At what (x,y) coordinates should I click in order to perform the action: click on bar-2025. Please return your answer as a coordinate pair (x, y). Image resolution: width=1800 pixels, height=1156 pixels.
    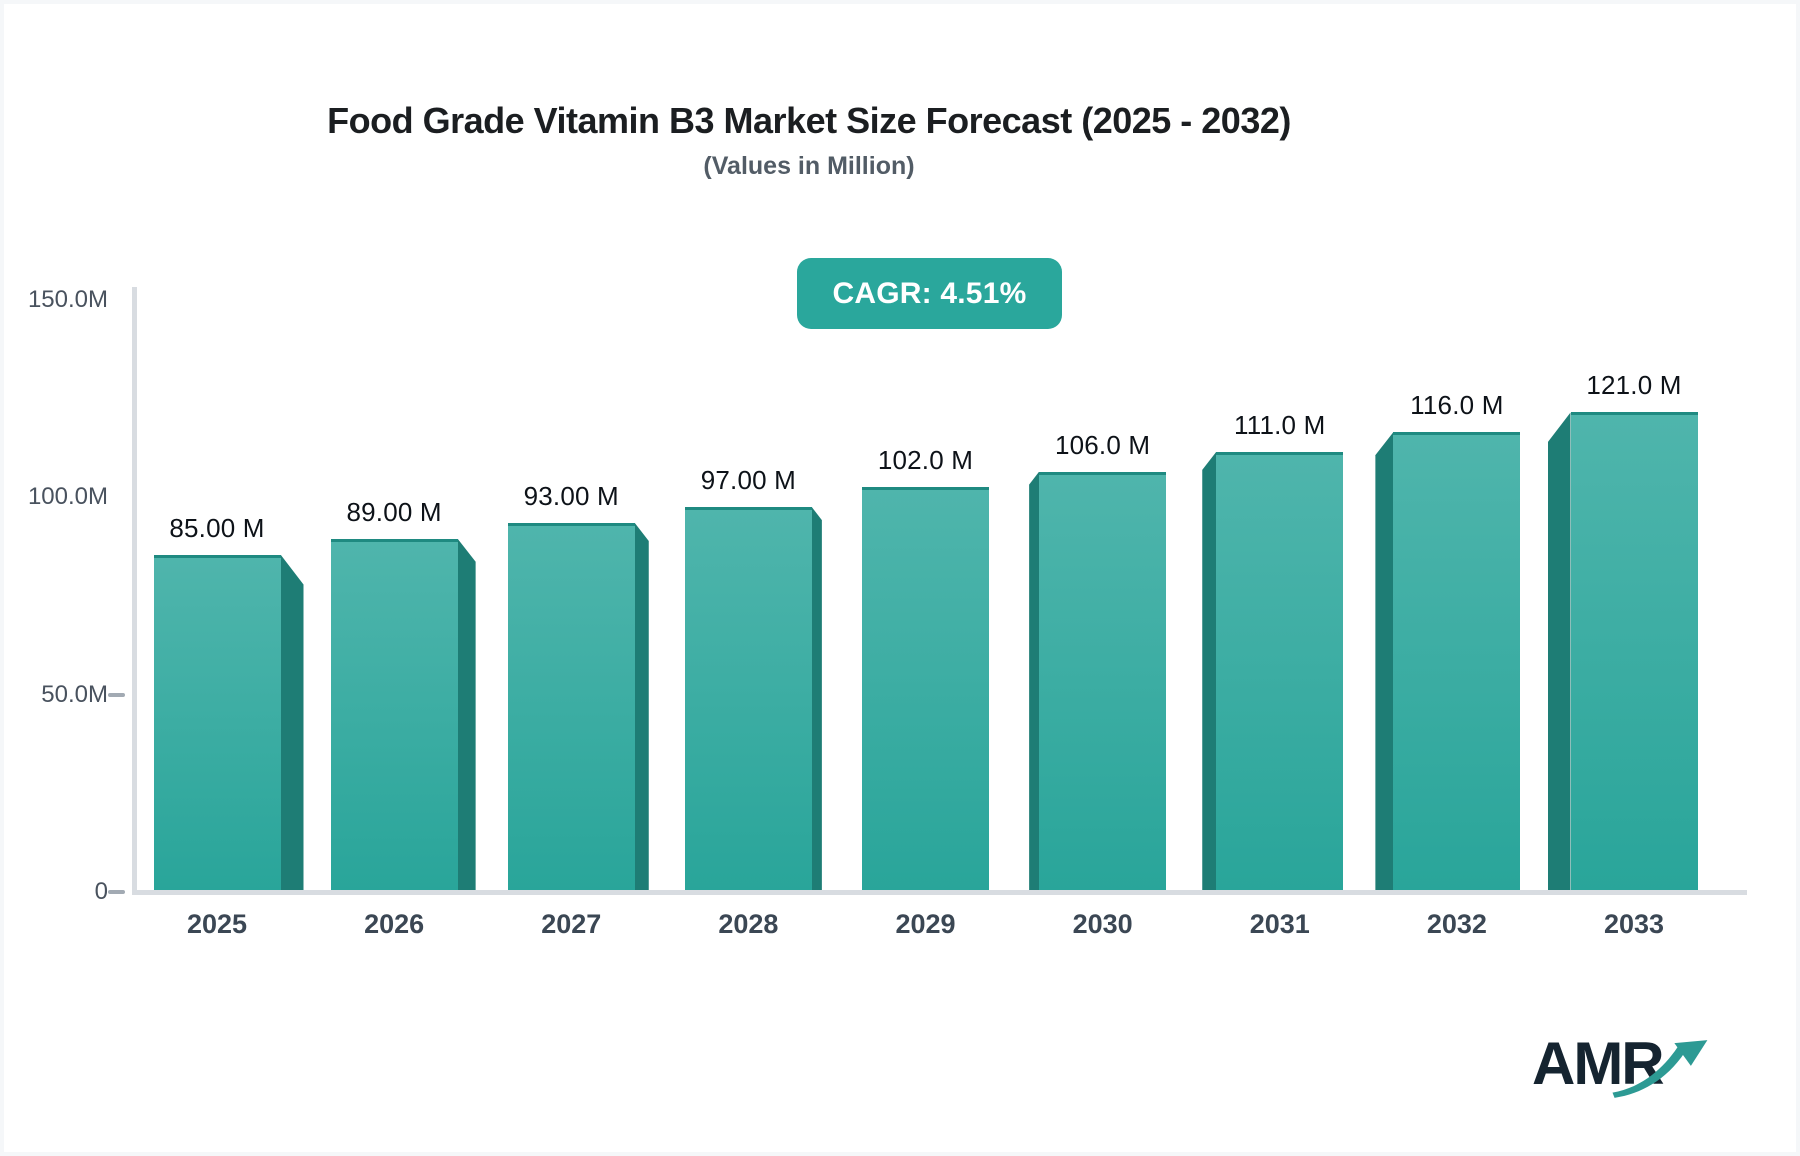
    Looking at the image, I should click on (217, 722).